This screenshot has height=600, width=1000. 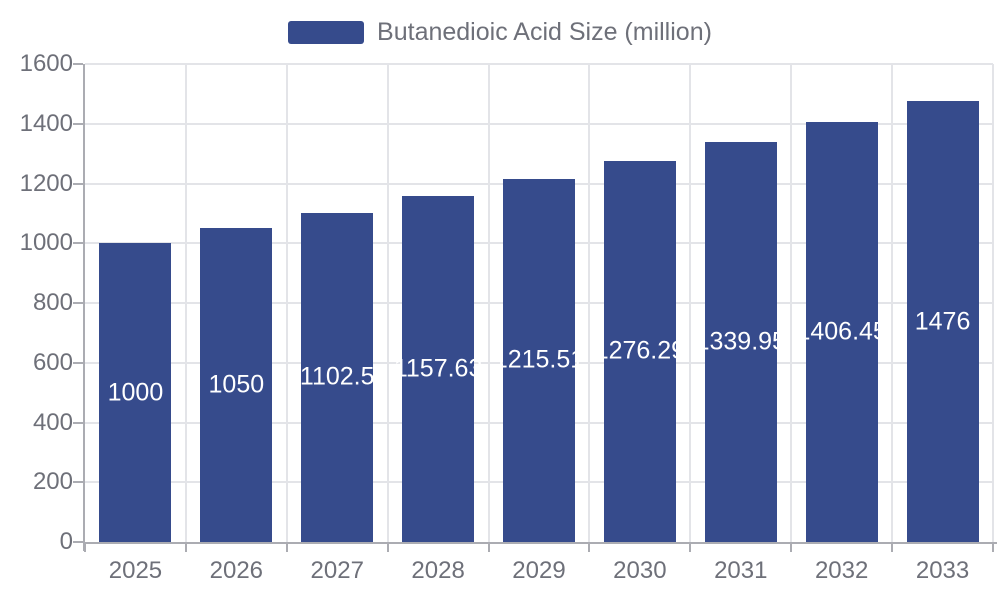 I want to click on x-axis-tick-label: 2026, so click(x=236, y=570).